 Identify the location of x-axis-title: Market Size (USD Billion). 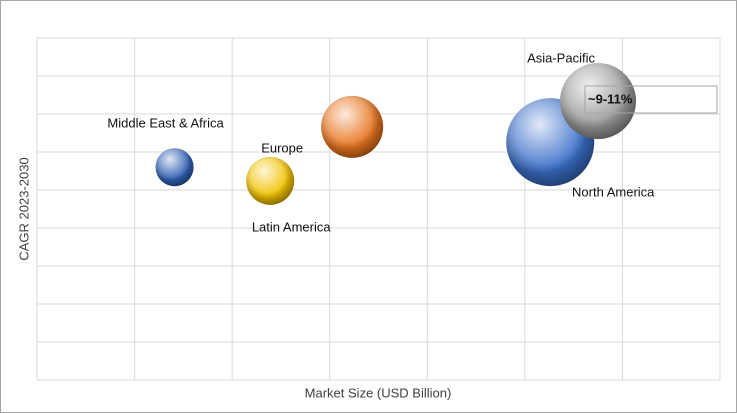
(378, 392).